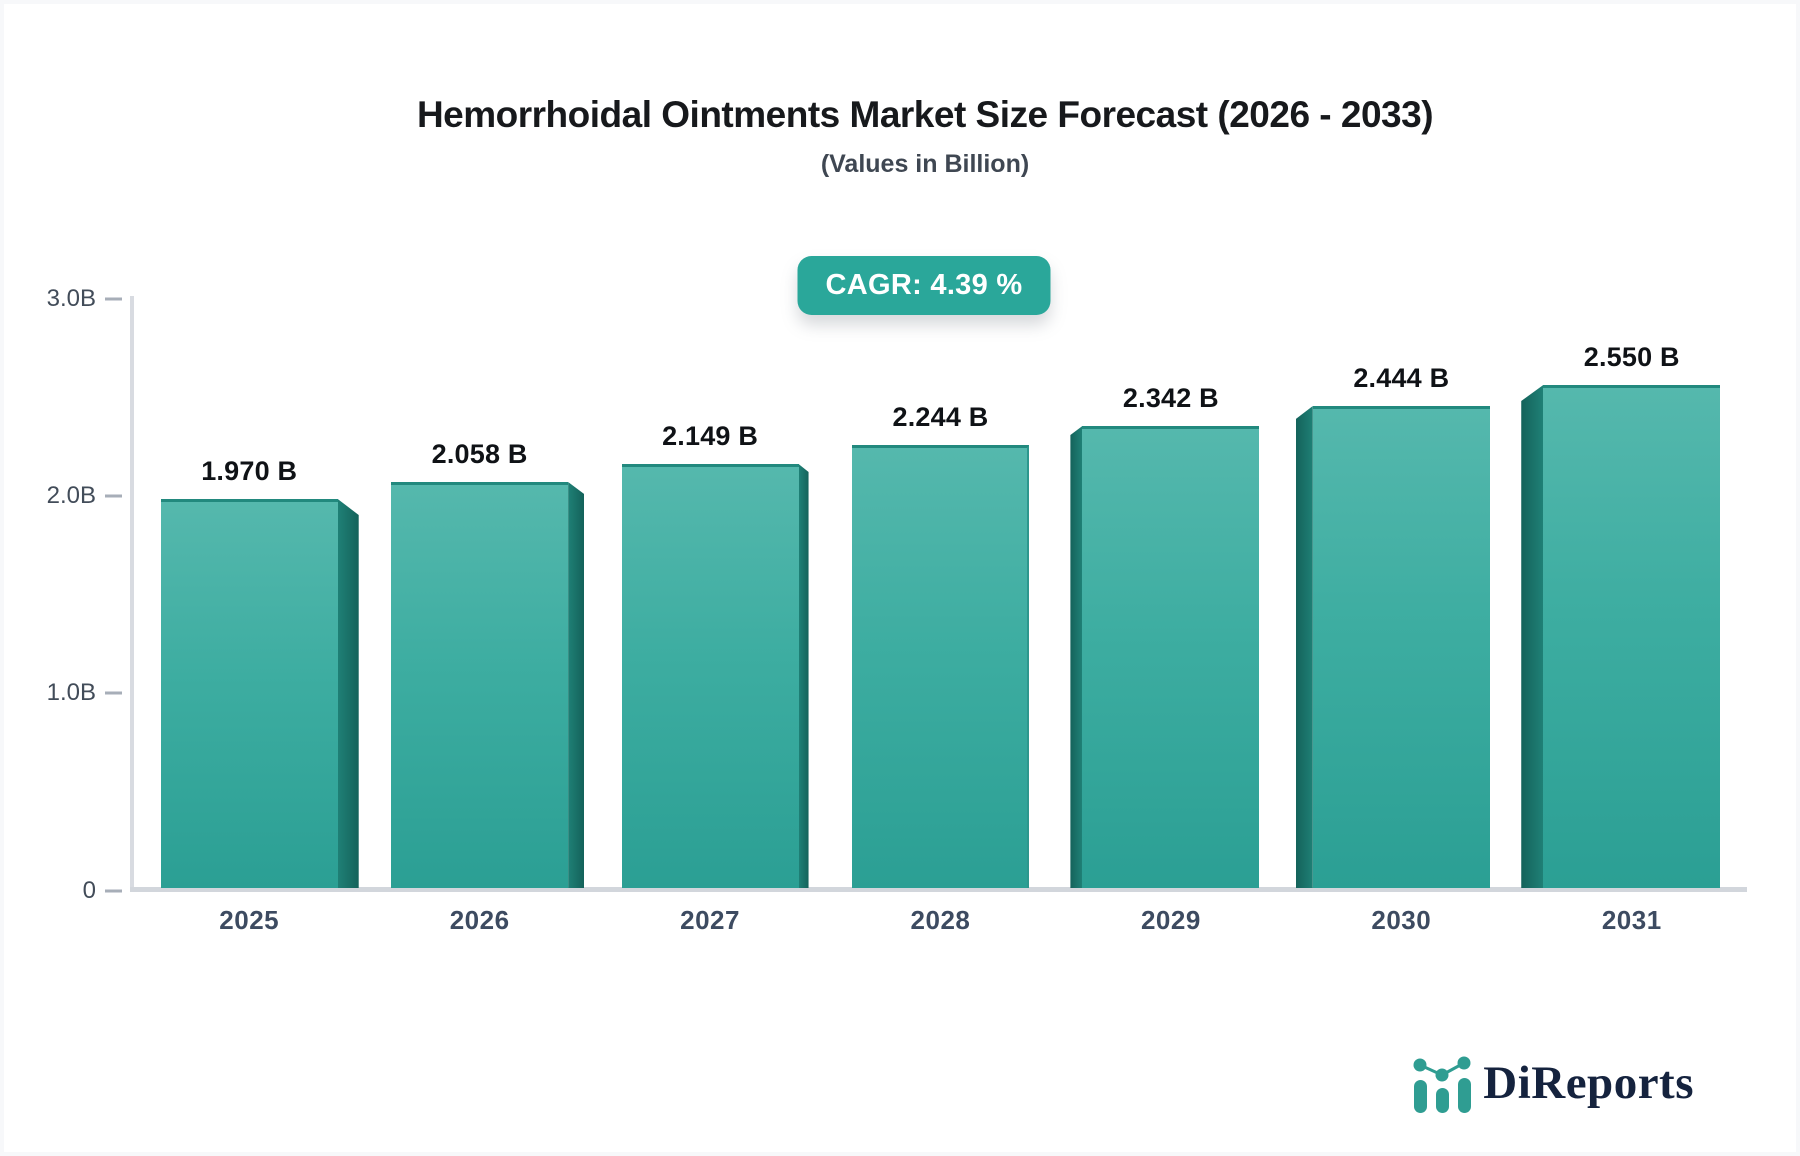  Describe the element at coordinates (479, 920) in the screenshot. I see `x-axis-label: 2026` at that location.